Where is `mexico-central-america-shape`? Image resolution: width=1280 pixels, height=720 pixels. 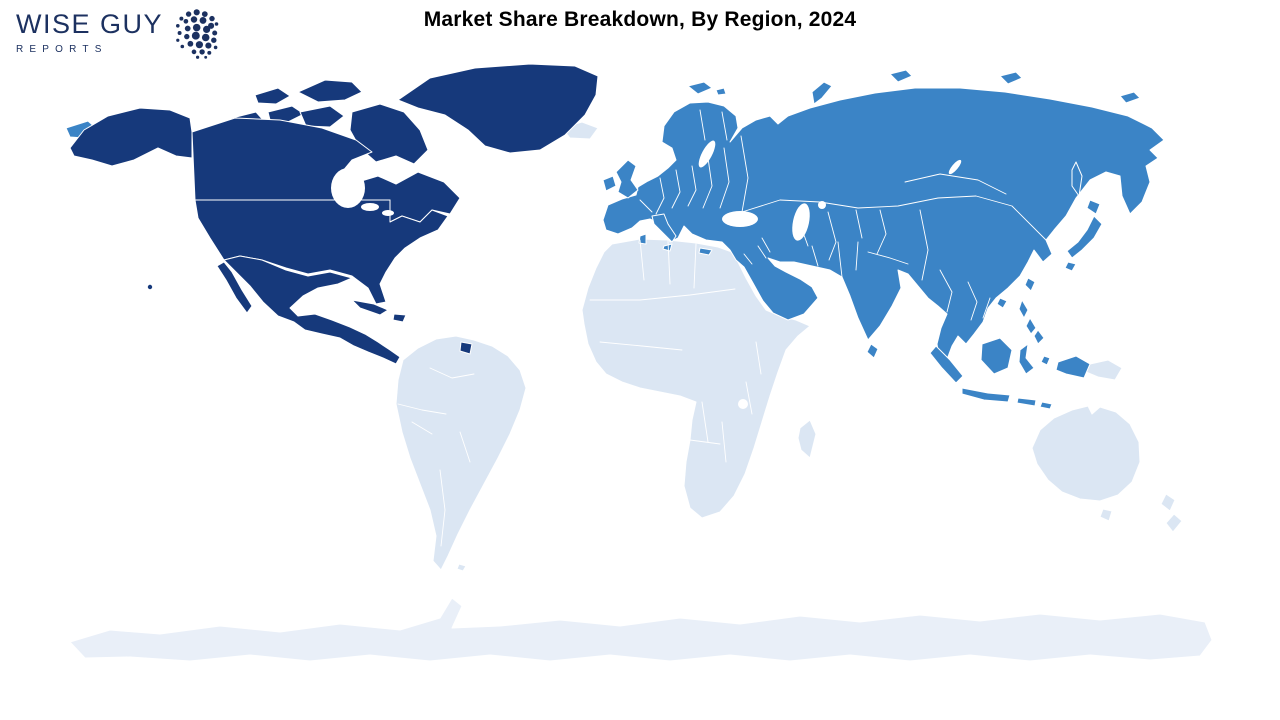 mexico-central-america-shape is located at coordinates (312, 310).